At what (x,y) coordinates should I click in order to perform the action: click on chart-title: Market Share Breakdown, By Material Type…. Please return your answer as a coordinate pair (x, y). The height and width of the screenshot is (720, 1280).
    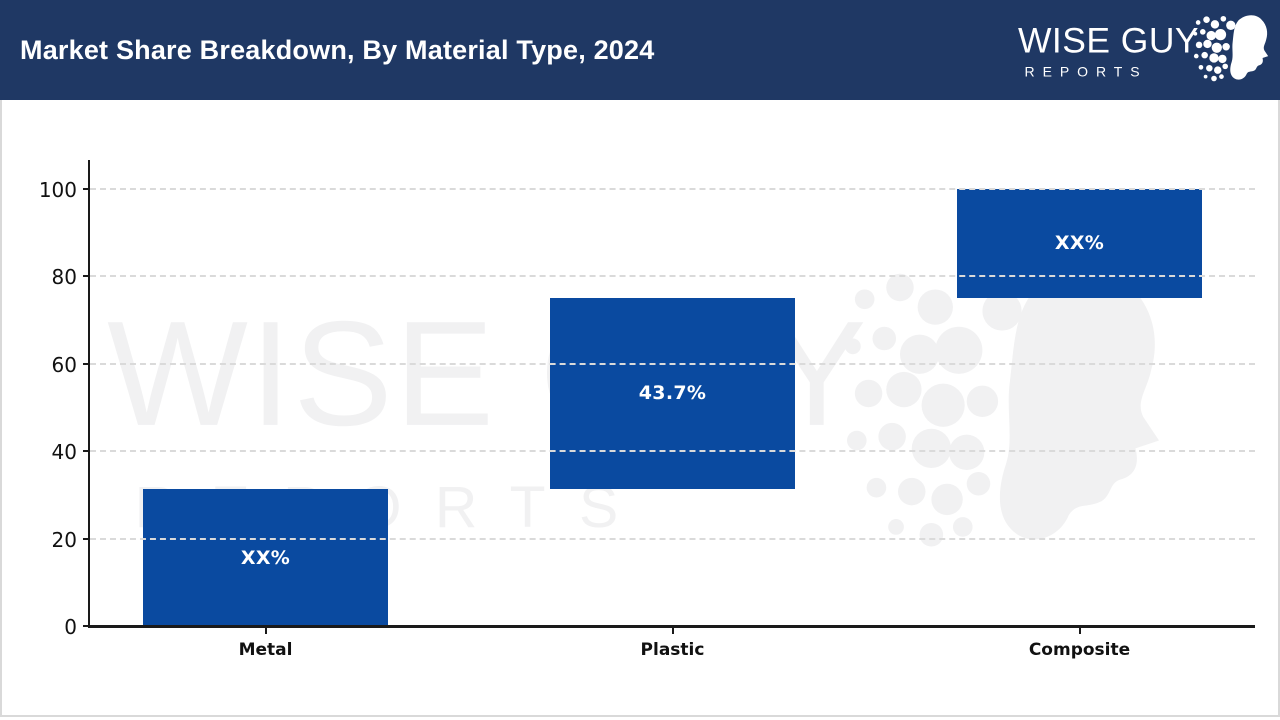
    Looking at the image, I should click on (337, 49).